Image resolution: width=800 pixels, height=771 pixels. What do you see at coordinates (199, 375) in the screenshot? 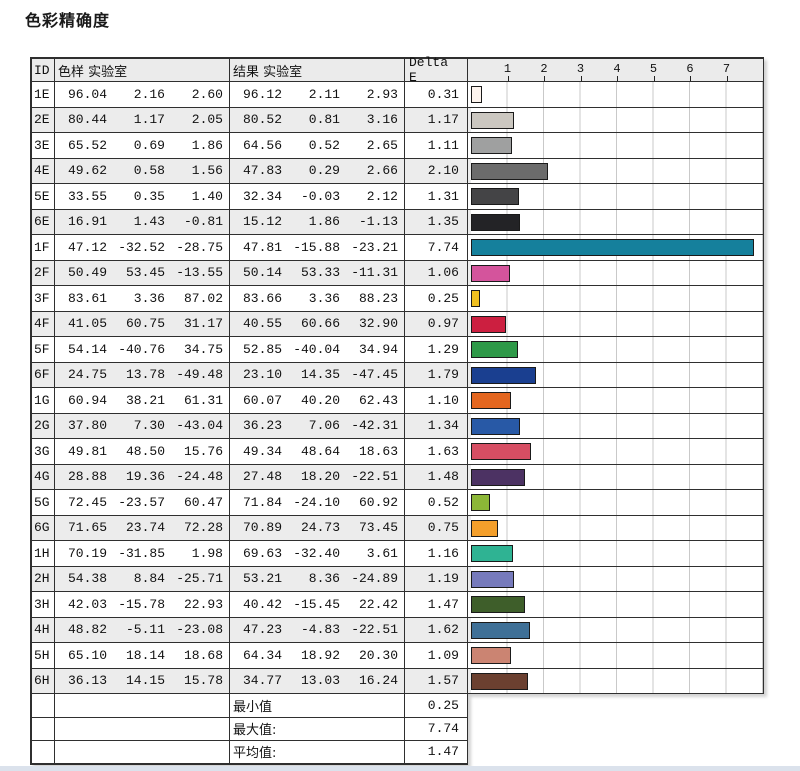
I see `sample-b-value: -49.48` at bounding box center [199, 375].